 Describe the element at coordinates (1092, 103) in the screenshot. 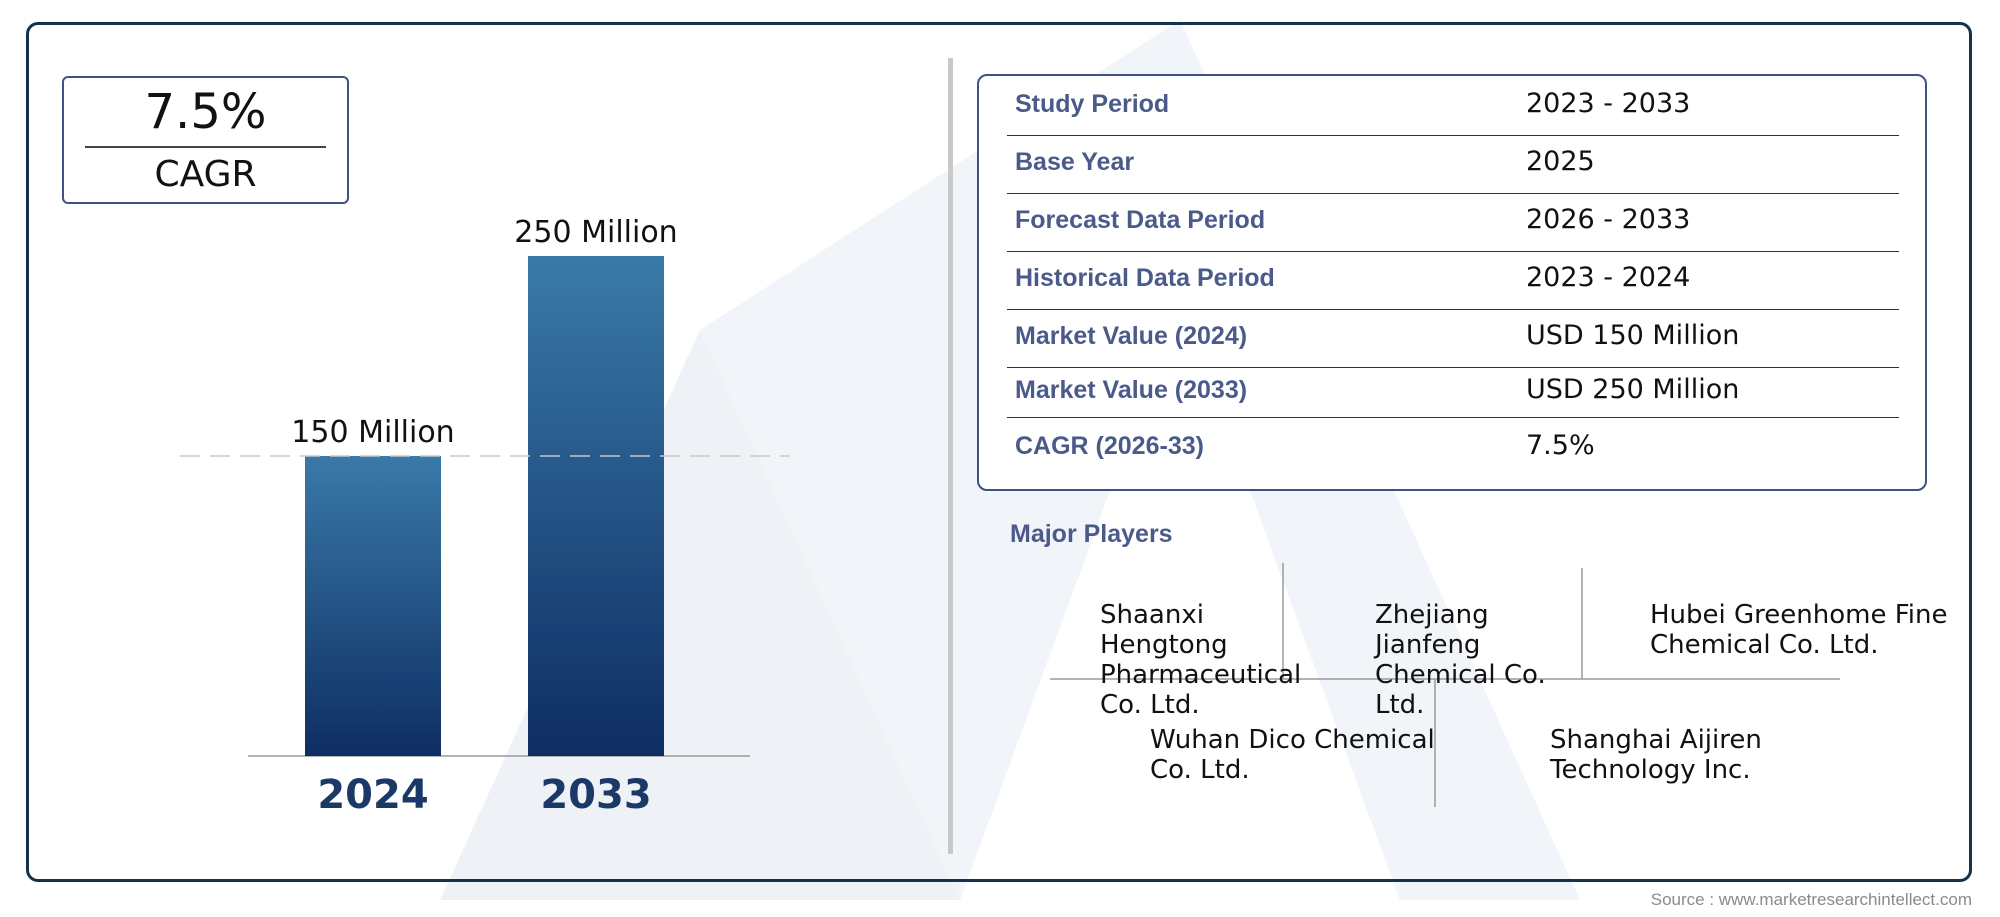

I see `info-row-label: Study Period` at that location.